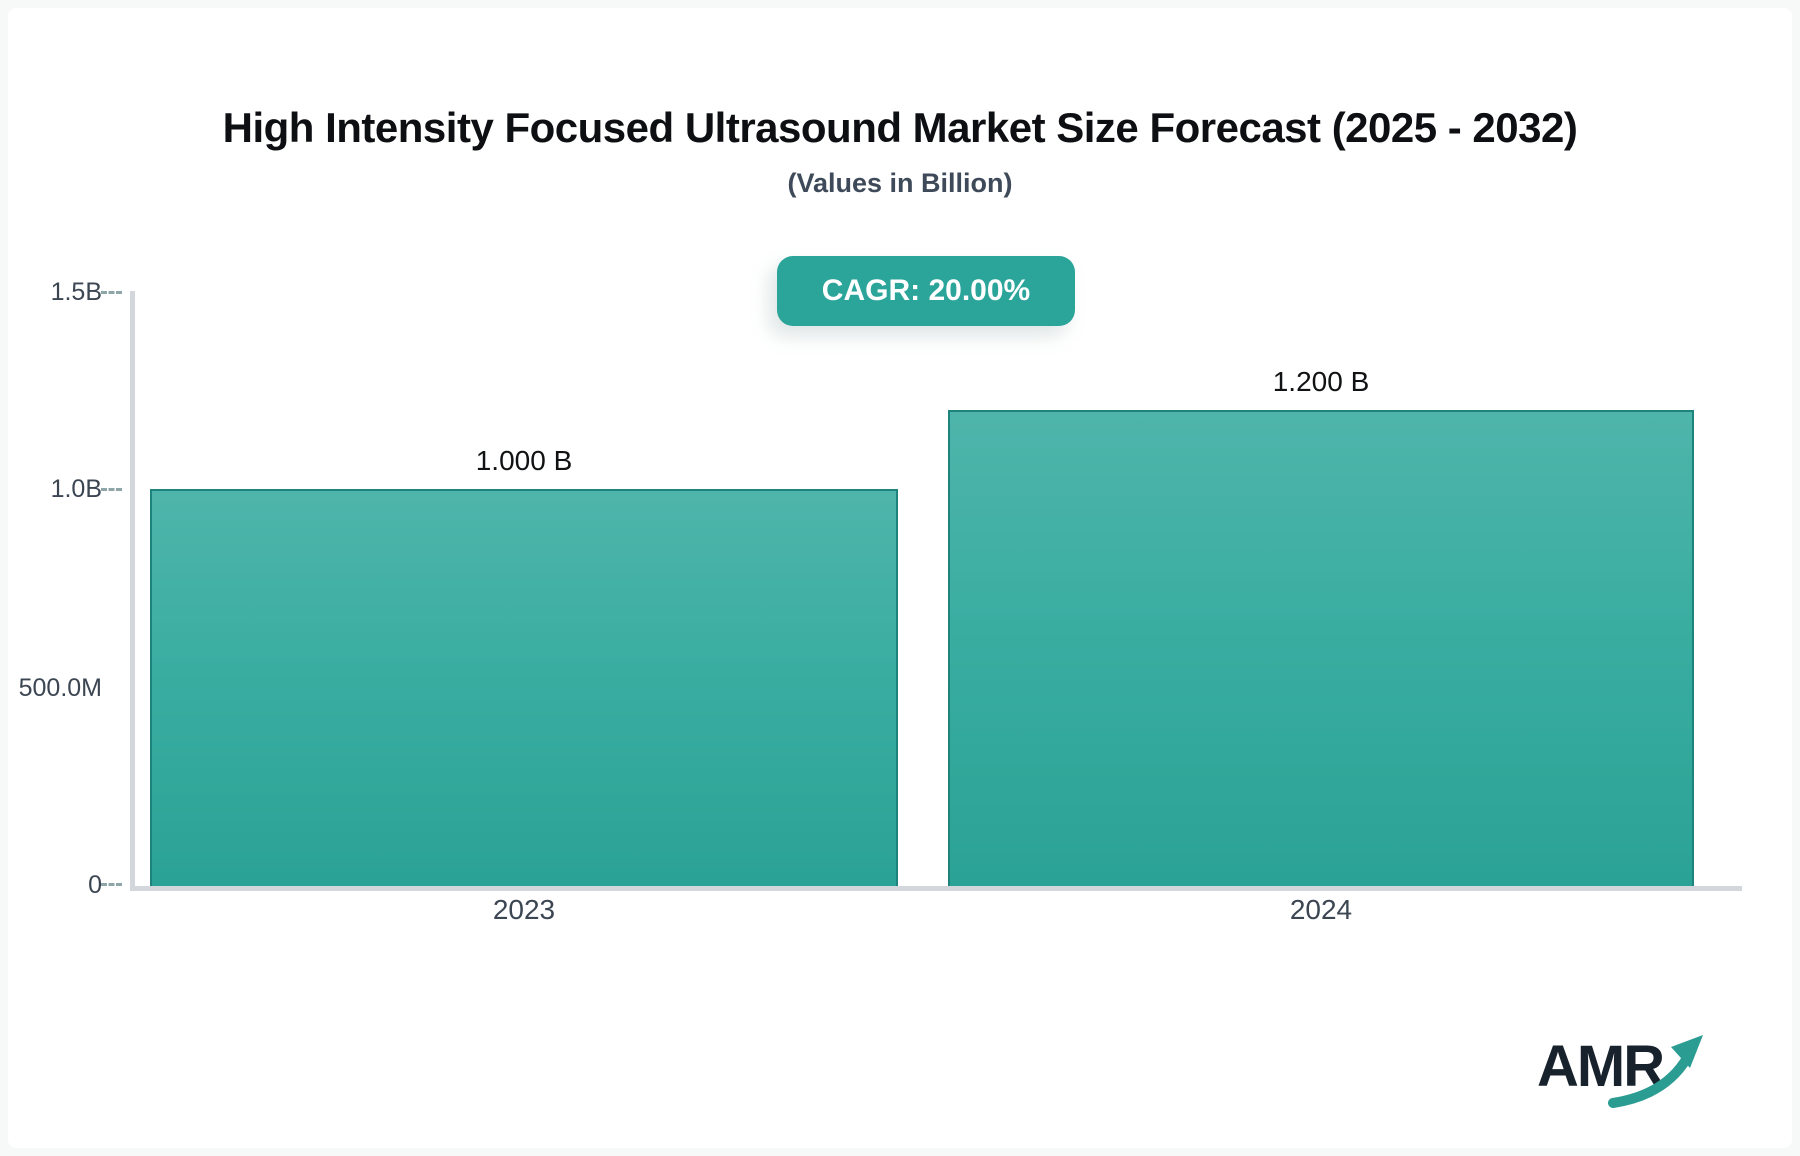  I want to click on x-axis-line, so click(936, 888).